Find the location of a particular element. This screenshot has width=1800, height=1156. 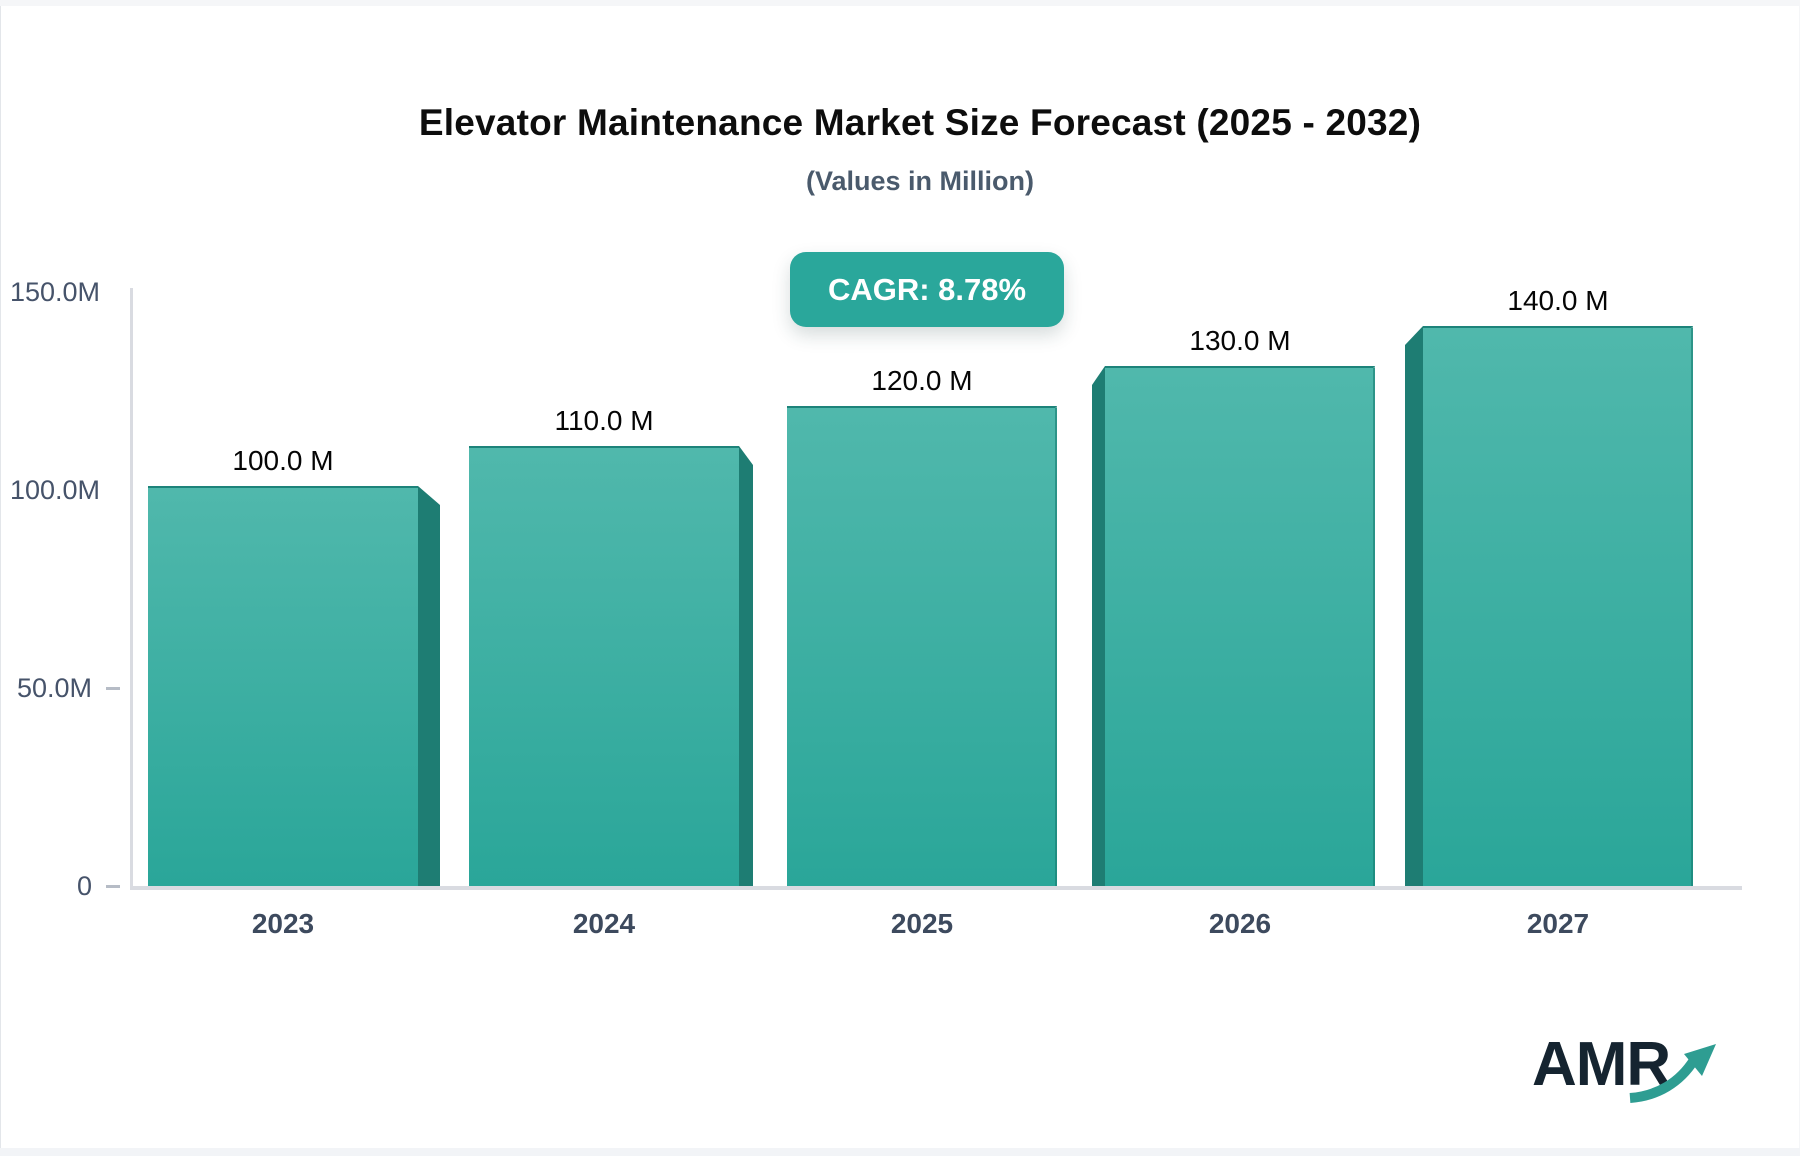

bar-value-label: 140.0 M is located at coordinates (1558, 300).